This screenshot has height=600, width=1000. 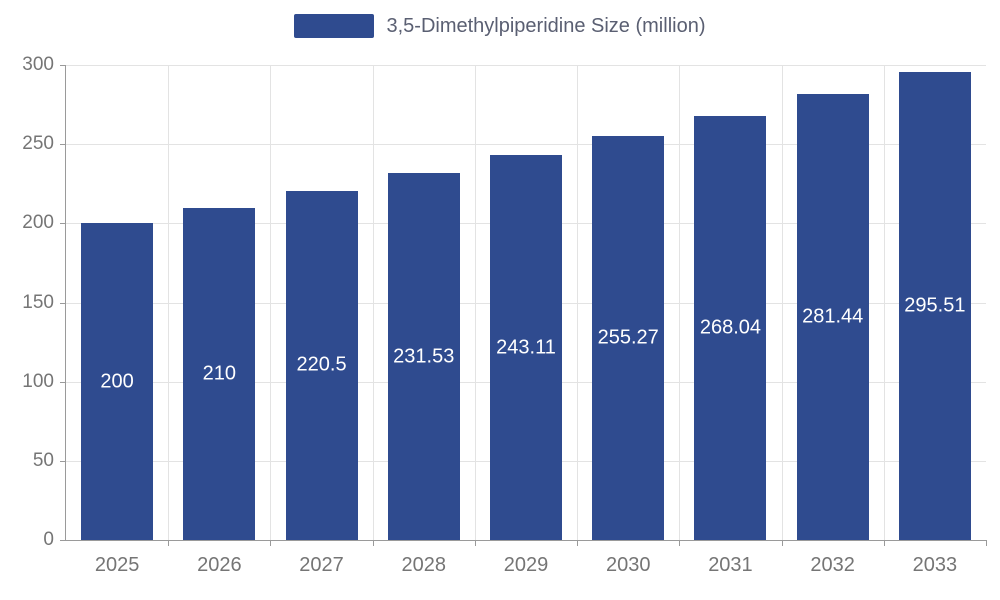 What do you see at coordinates (38, 144) in the screenshot?
I see `y-tick-label: 250` at bounding box center [38, 144].